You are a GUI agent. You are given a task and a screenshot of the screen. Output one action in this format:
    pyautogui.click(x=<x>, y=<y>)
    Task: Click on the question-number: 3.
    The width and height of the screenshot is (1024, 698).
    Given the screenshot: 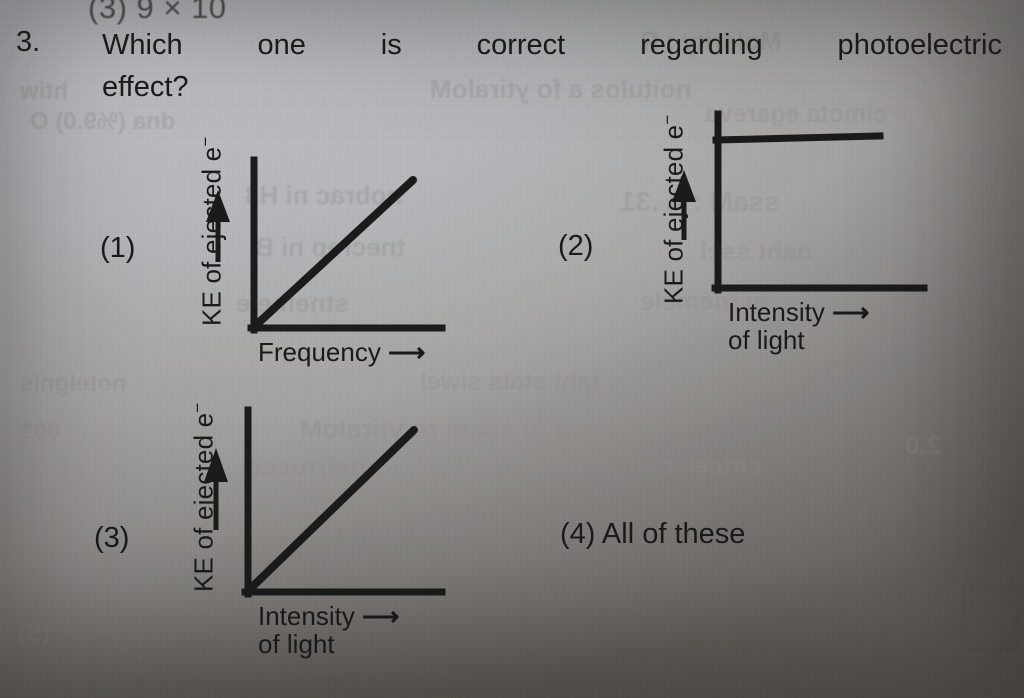 What is the action you would take?
    pyautogui.click(x=28, y=42)
    